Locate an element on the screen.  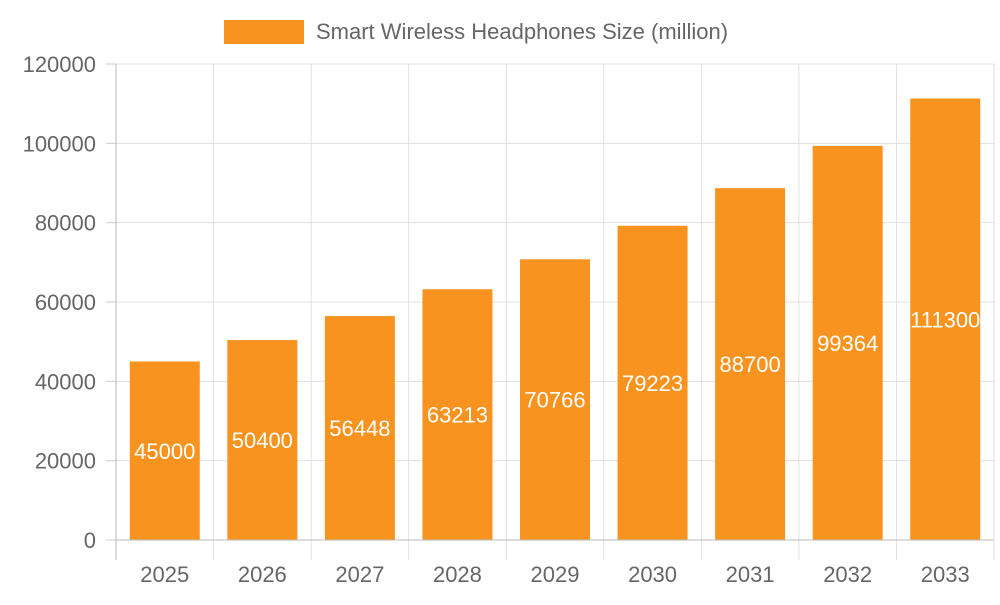
bar-2028 is located at coordinates (457, 414).